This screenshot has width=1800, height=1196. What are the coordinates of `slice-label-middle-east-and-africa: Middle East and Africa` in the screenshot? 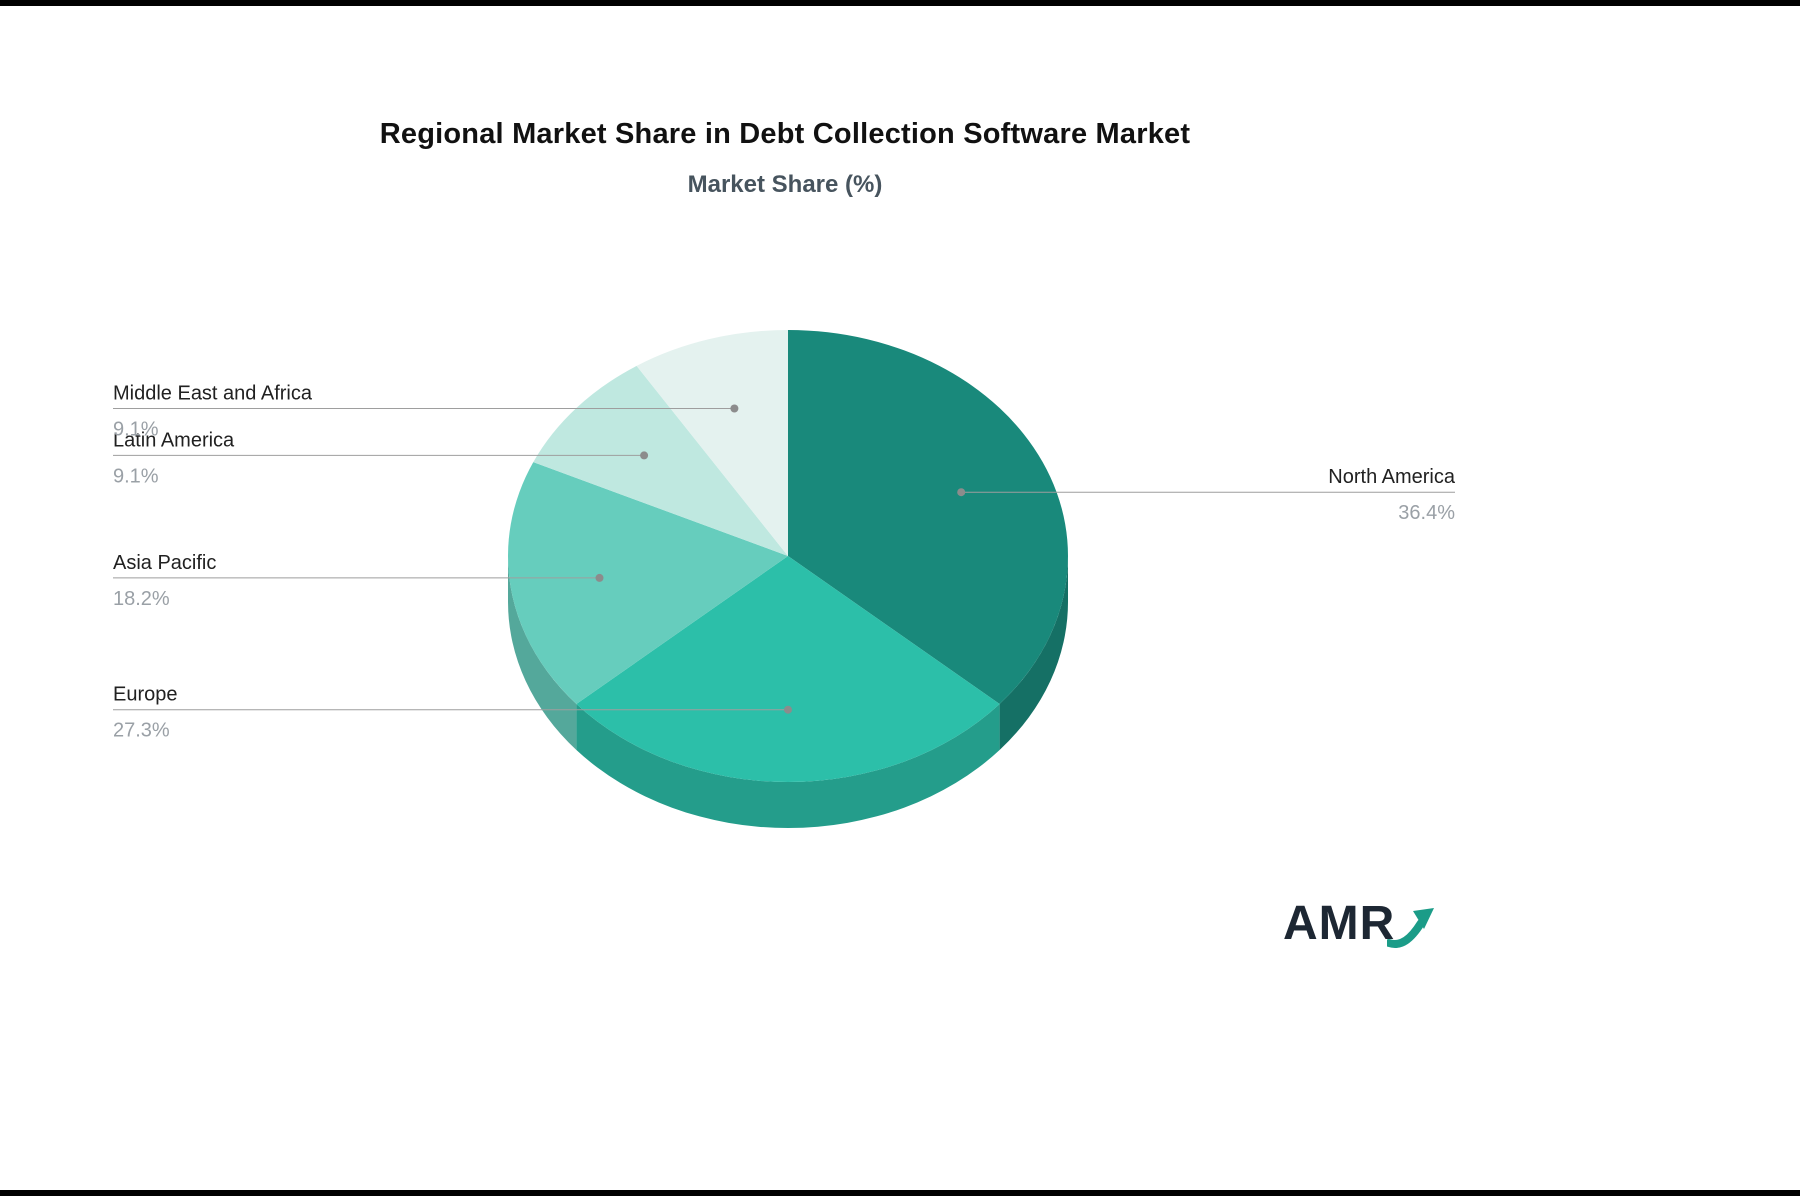 It's located at (213, 394).